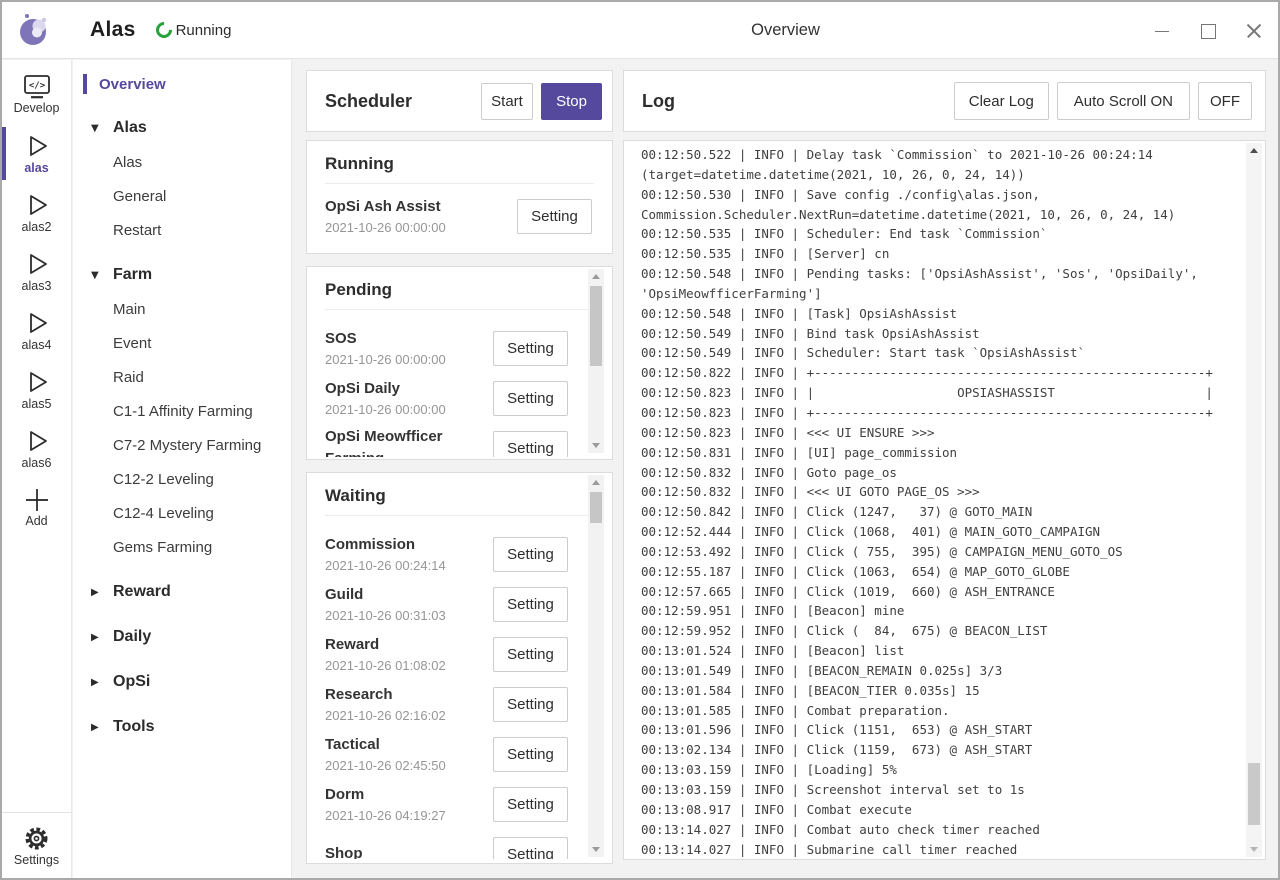 This screenshot has height=880, width=1280. I want to click on rail-item-profile: alas2, so click(36, 212).